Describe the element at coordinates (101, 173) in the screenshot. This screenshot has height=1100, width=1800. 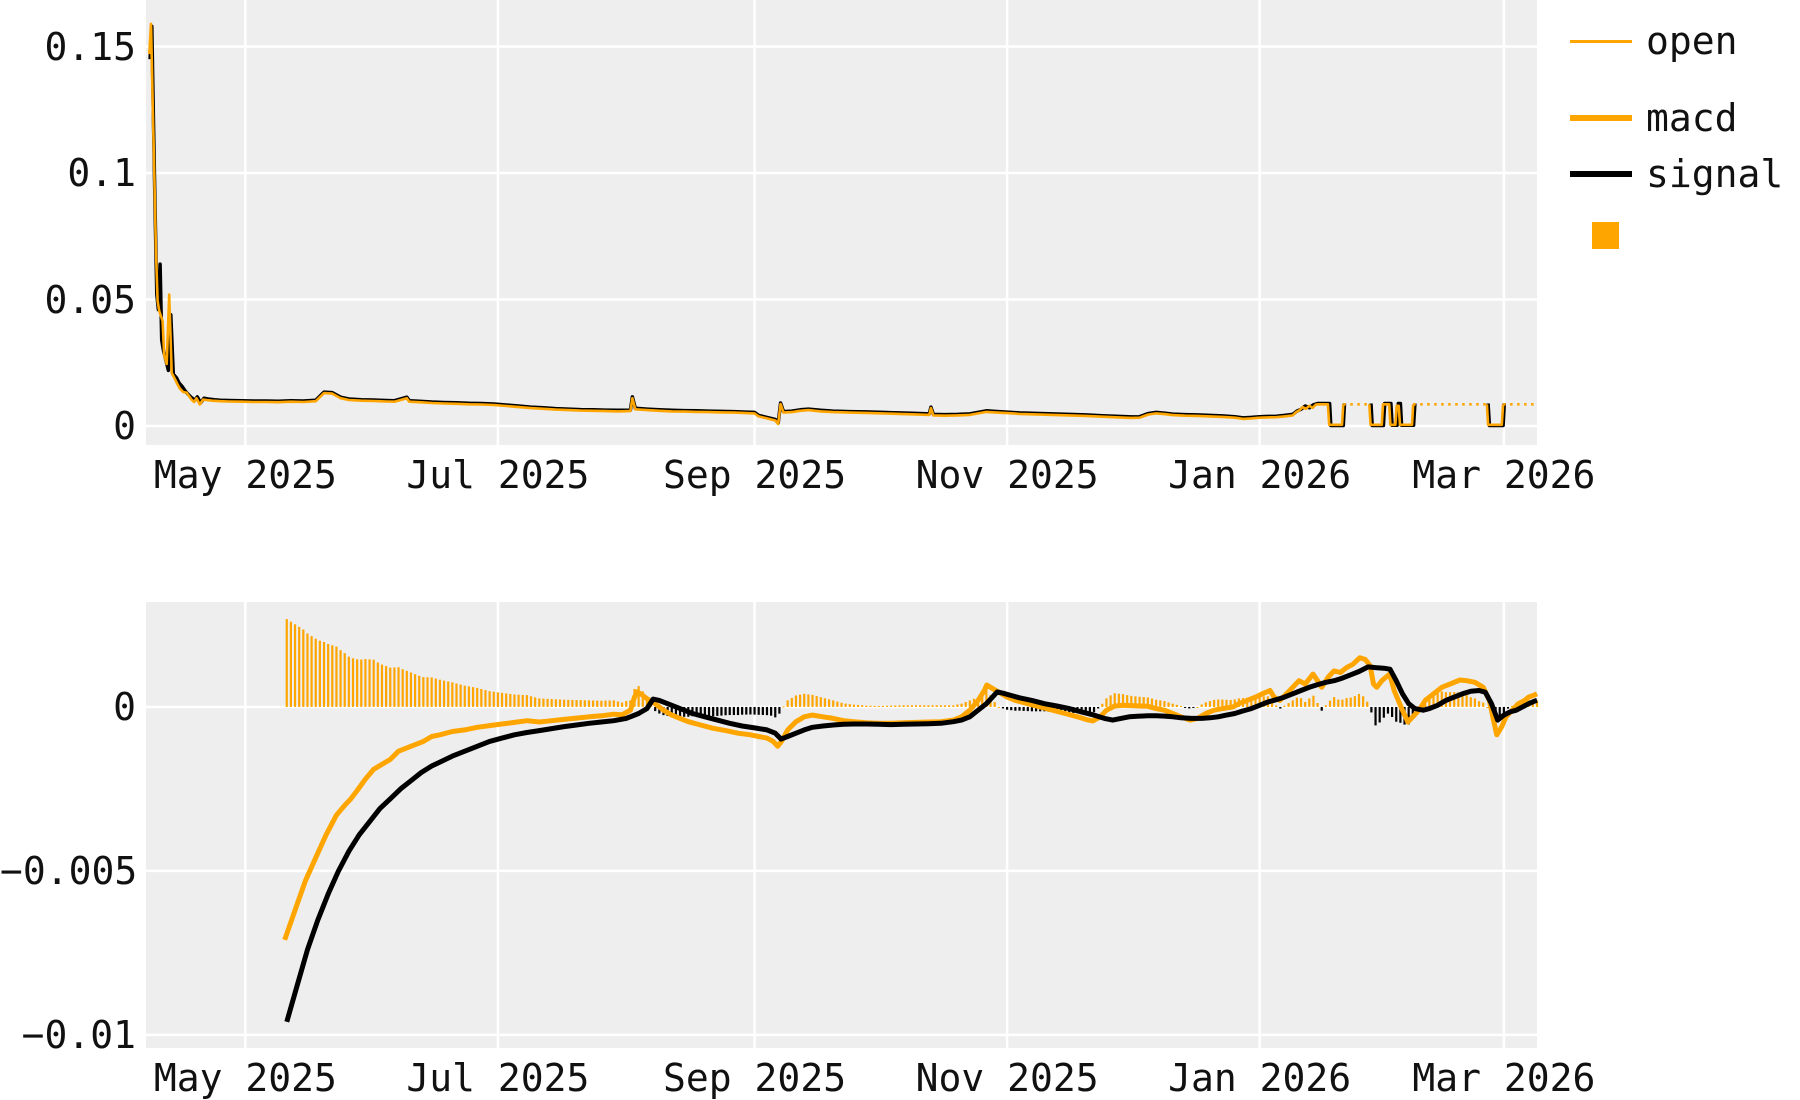
I see `price-panel-y-tick-label: 0.1` at that location.